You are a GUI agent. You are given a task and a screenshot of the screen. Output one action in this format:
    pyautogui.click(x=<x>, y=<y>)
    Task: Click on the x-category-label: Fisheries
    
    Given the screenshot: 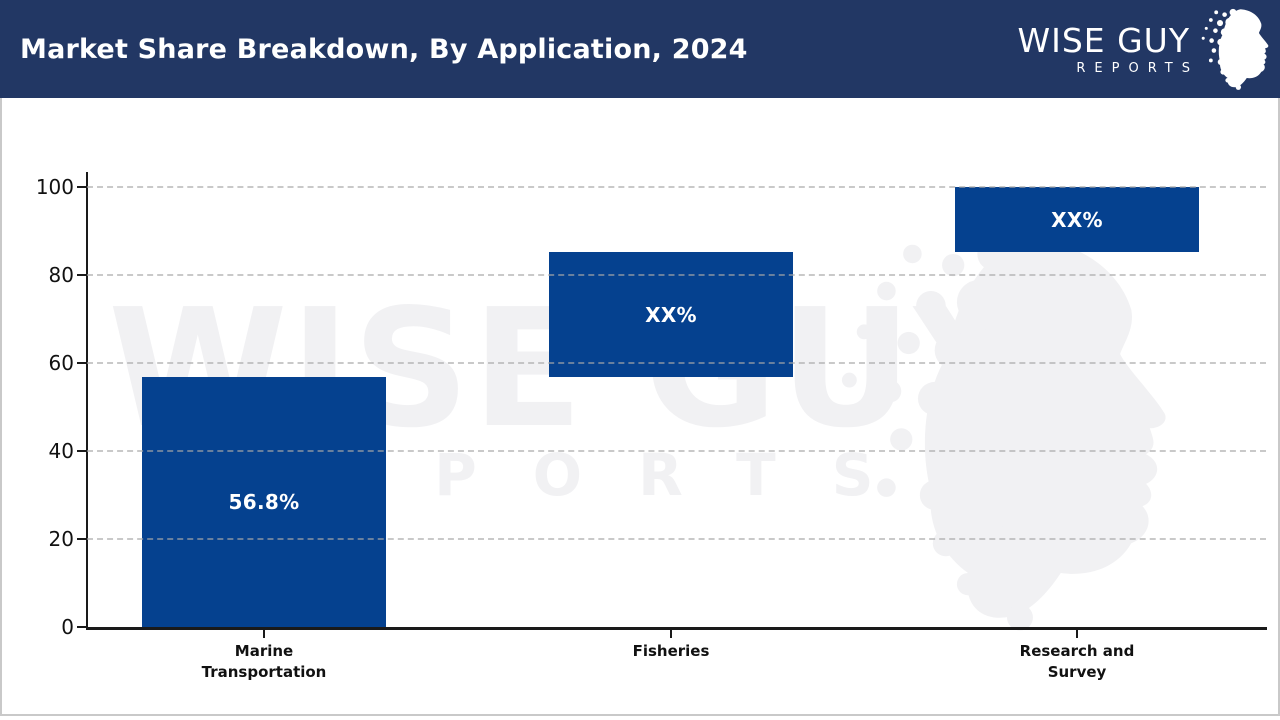 What is the action you would take?
    pyautogui.click(x=671, y=651)
    